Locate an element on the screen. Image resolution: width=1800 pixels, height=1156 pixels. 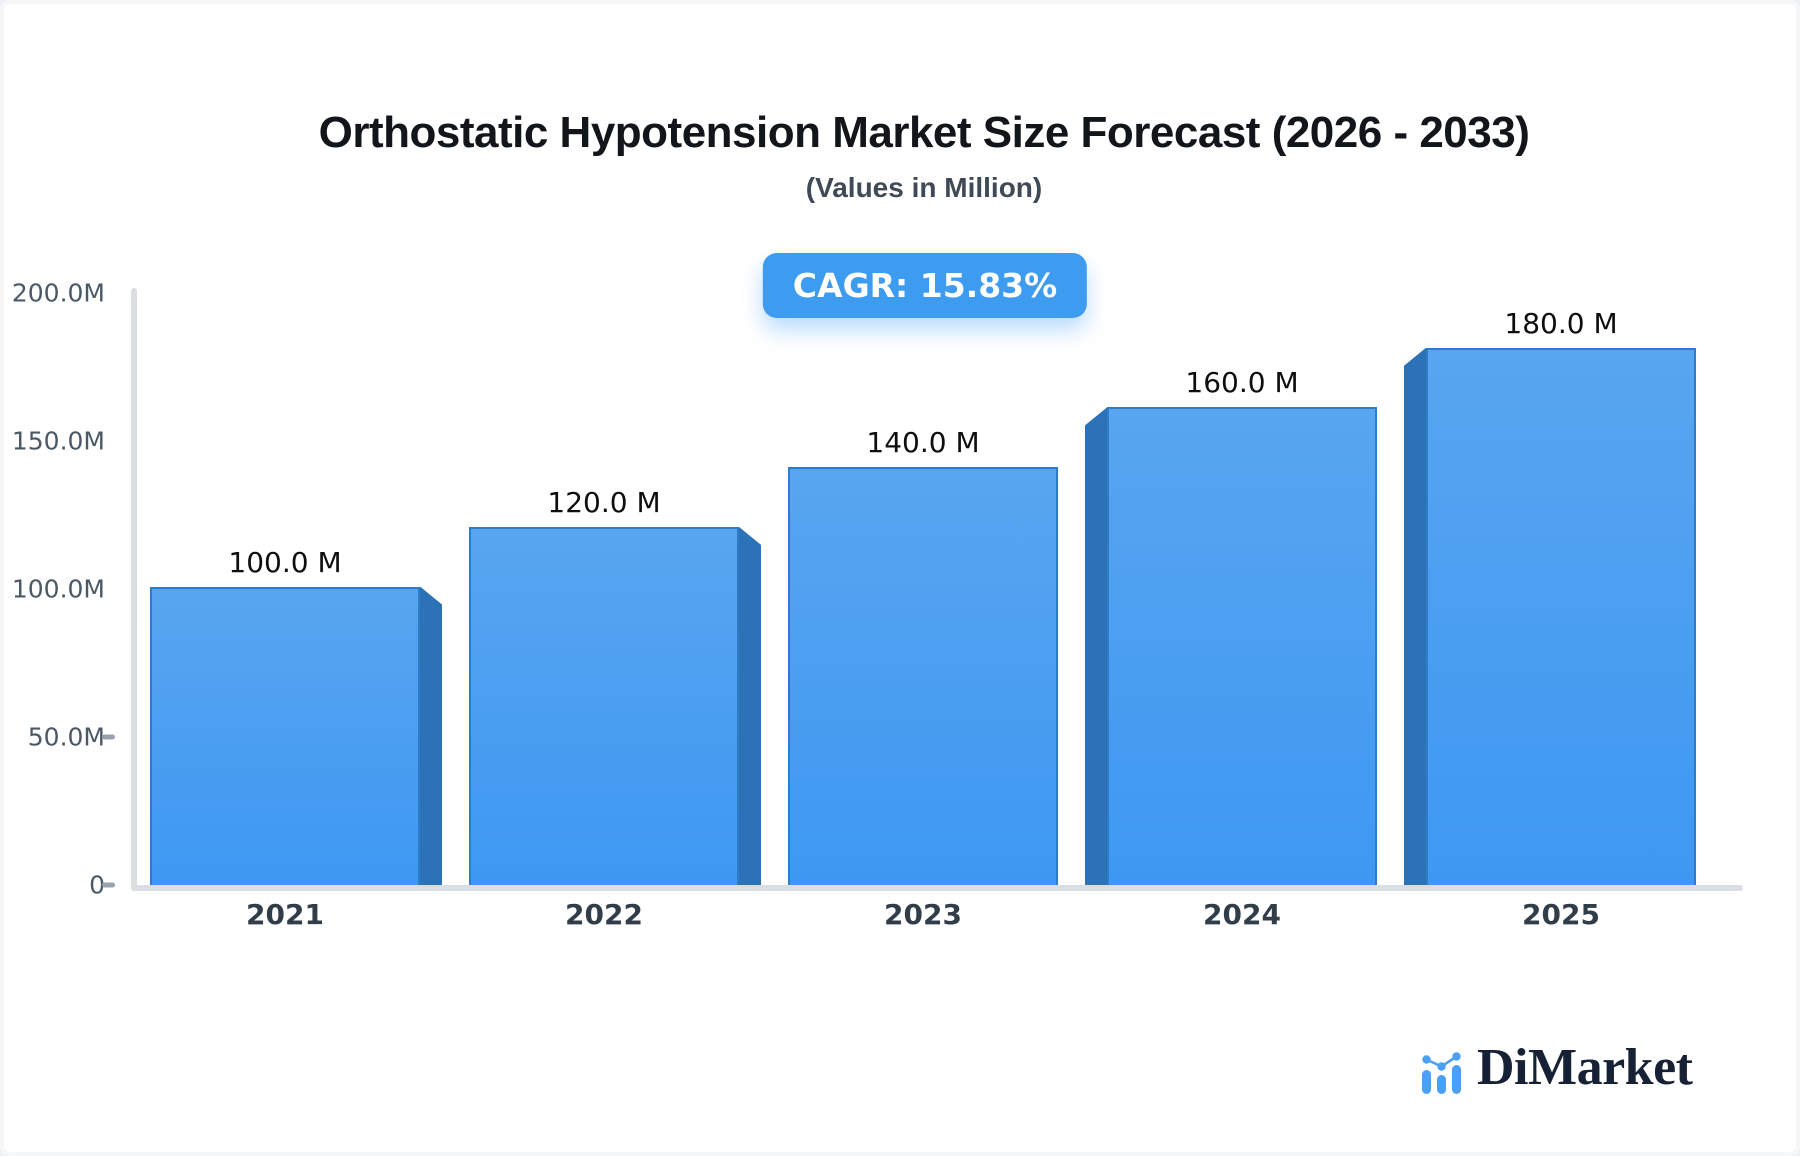
bar-value-label: 100.0 M is located at coordinates (285, 562).